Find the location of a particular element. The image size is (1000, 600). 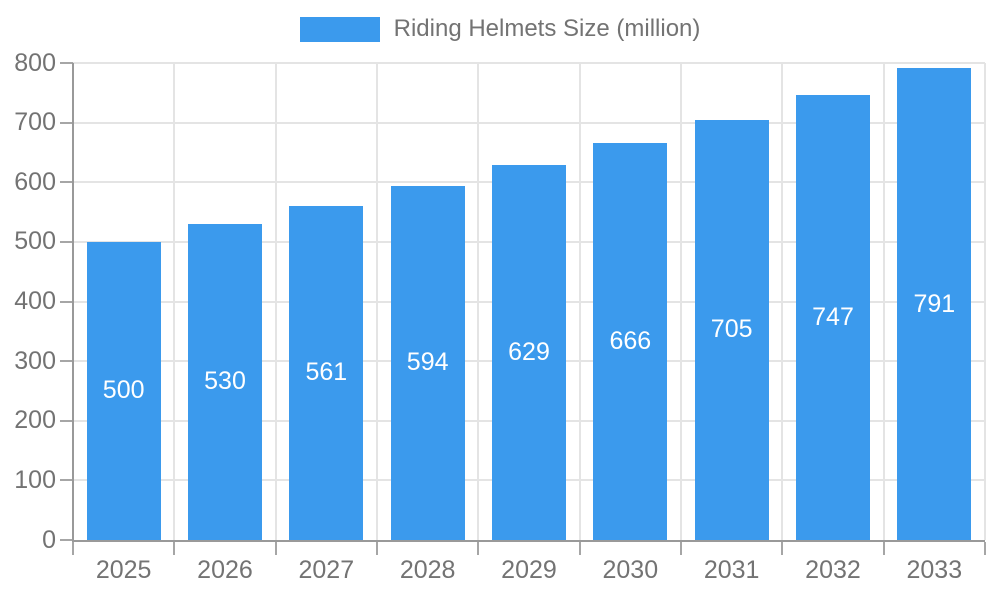

y-axis-tick-label: 500 is located at coordinates (35, 241).